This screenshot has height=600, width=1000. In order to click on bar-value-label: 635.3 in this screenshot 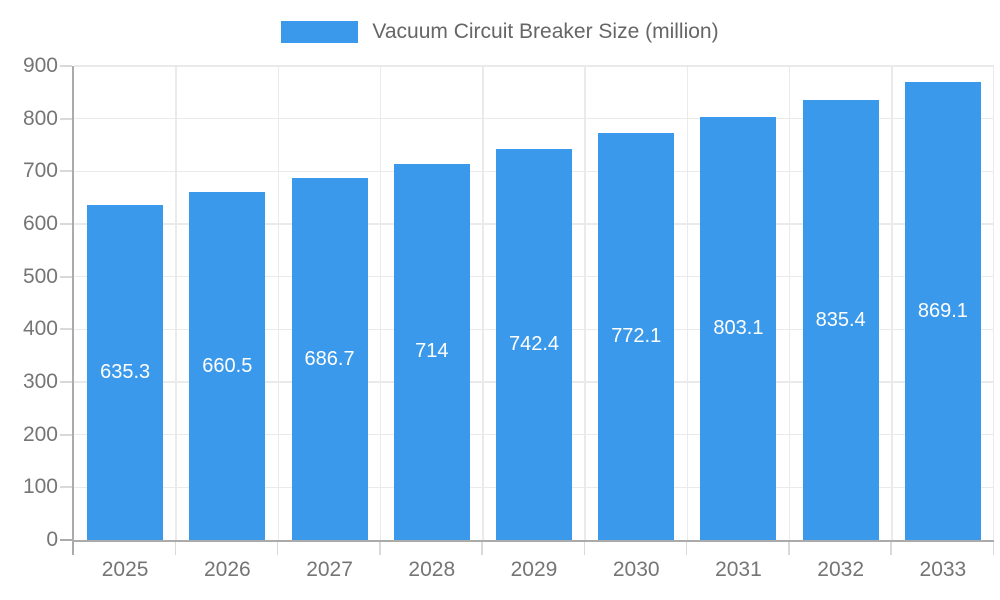, I will do `click(125, 372)`.